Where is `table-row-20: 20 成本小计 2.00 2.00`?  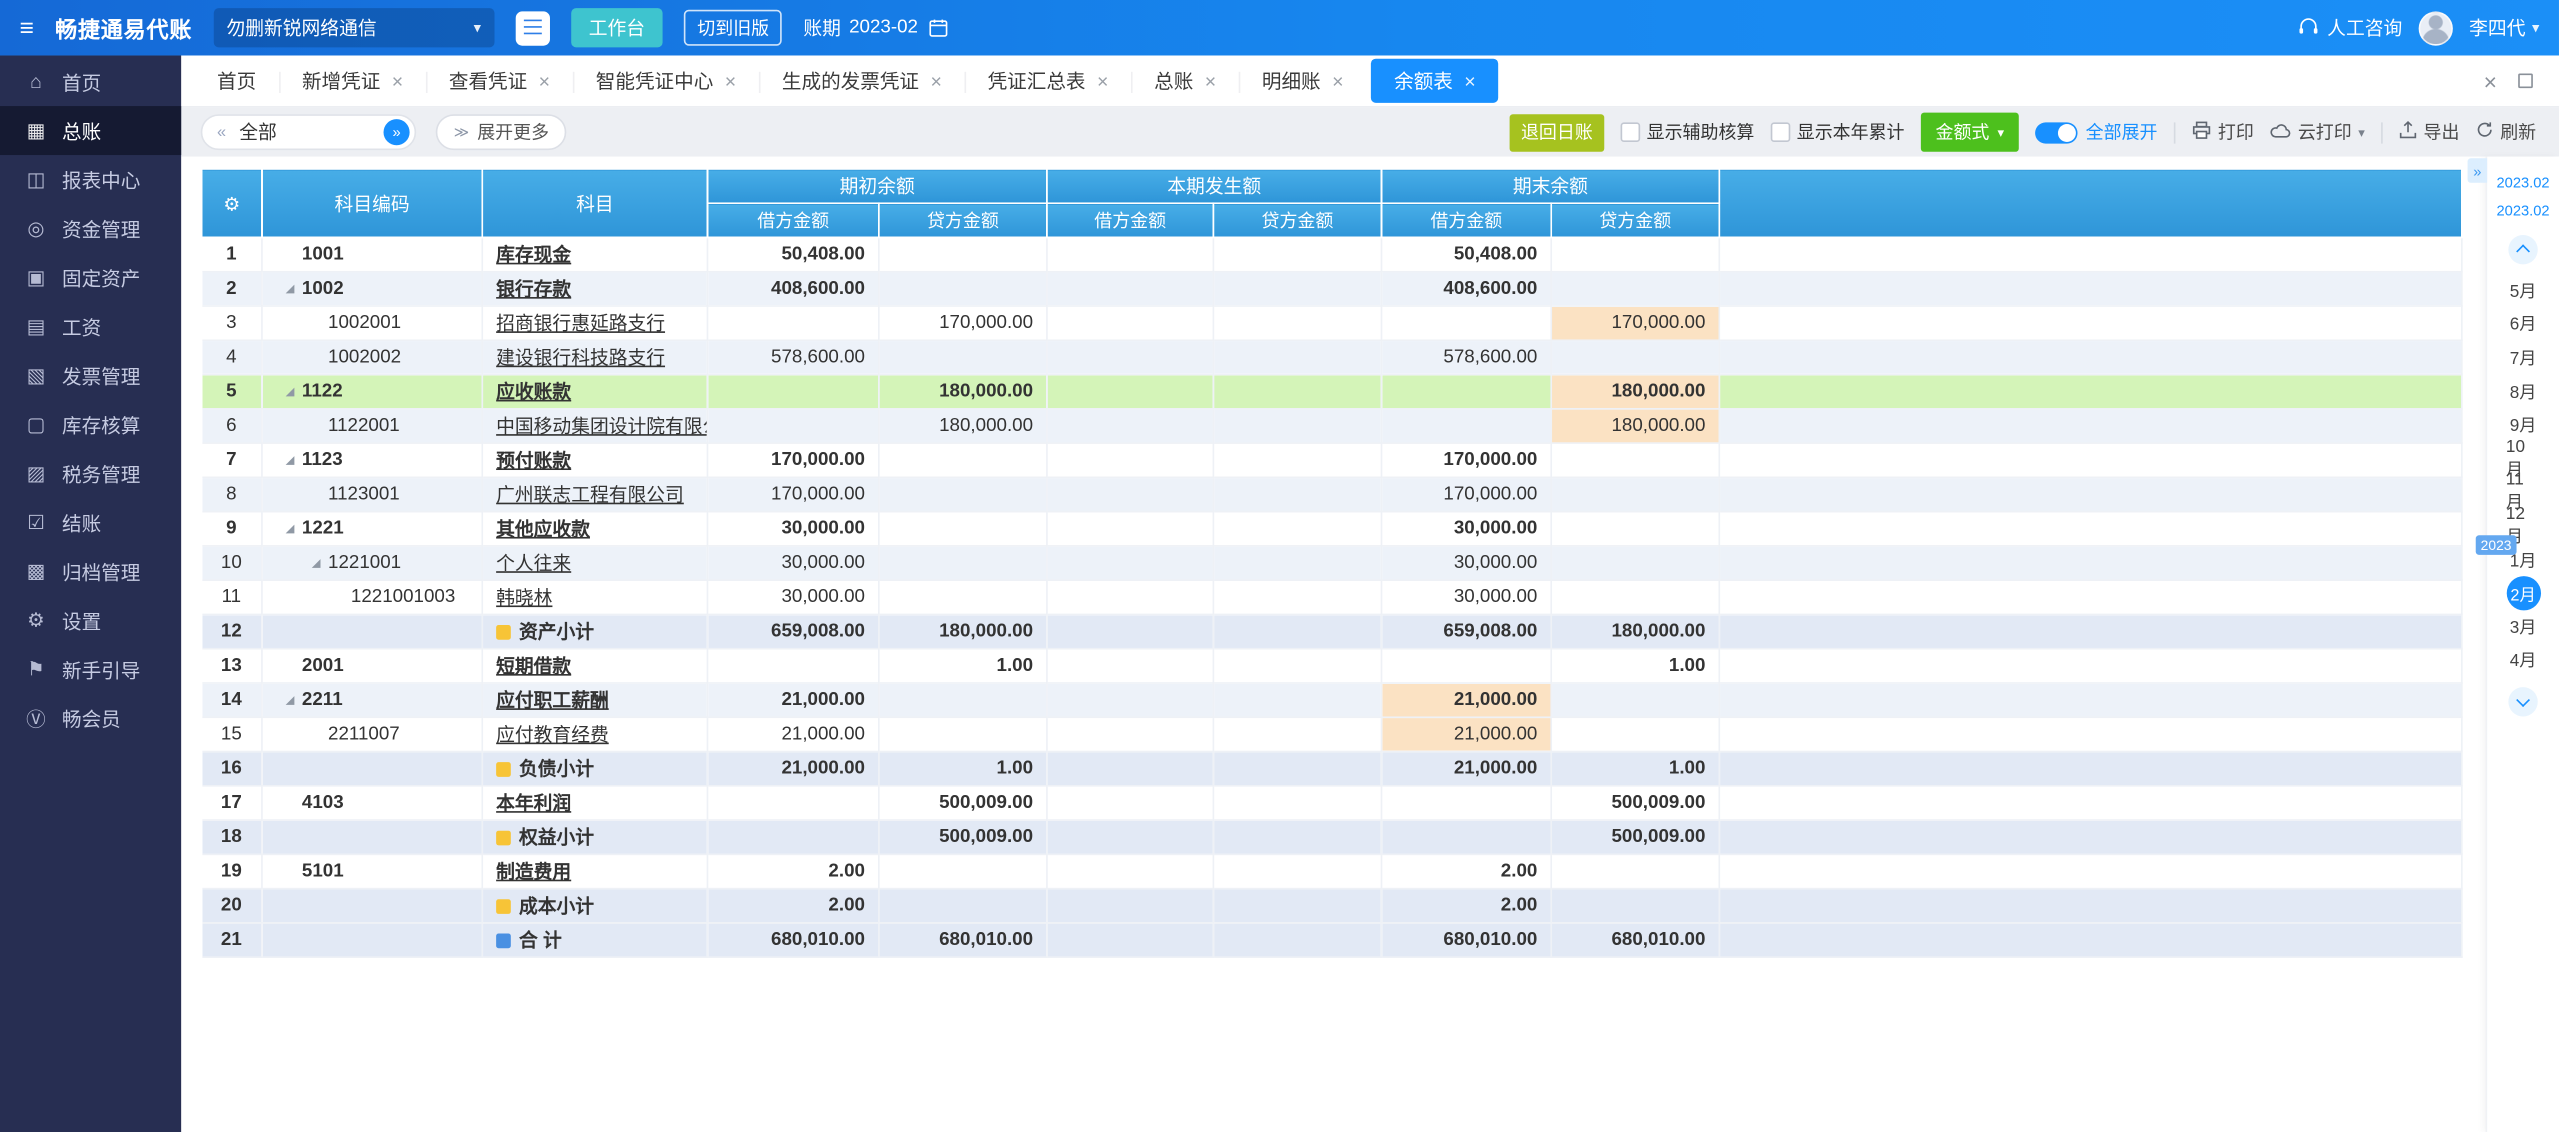 table-row-20: 20 成本小计 2.00 2.00 is located at coordinates (1332, 906).